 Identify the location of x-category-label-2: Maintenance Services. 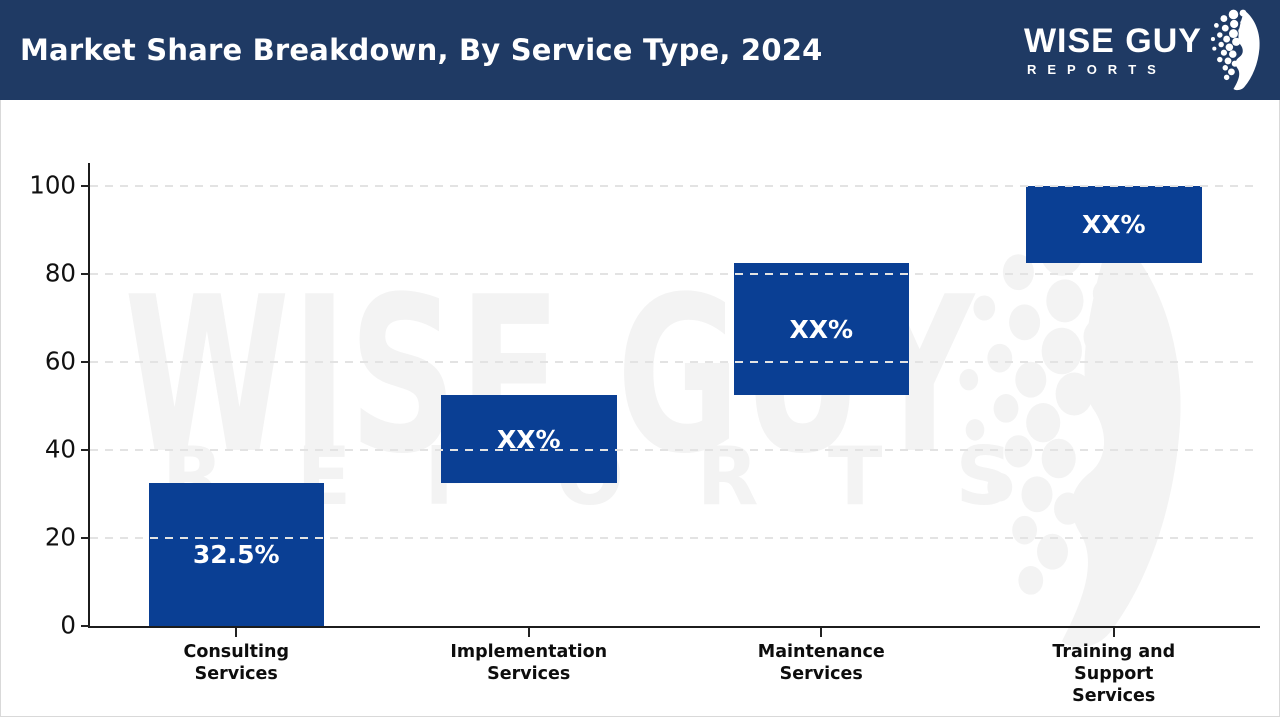
(821, 663).